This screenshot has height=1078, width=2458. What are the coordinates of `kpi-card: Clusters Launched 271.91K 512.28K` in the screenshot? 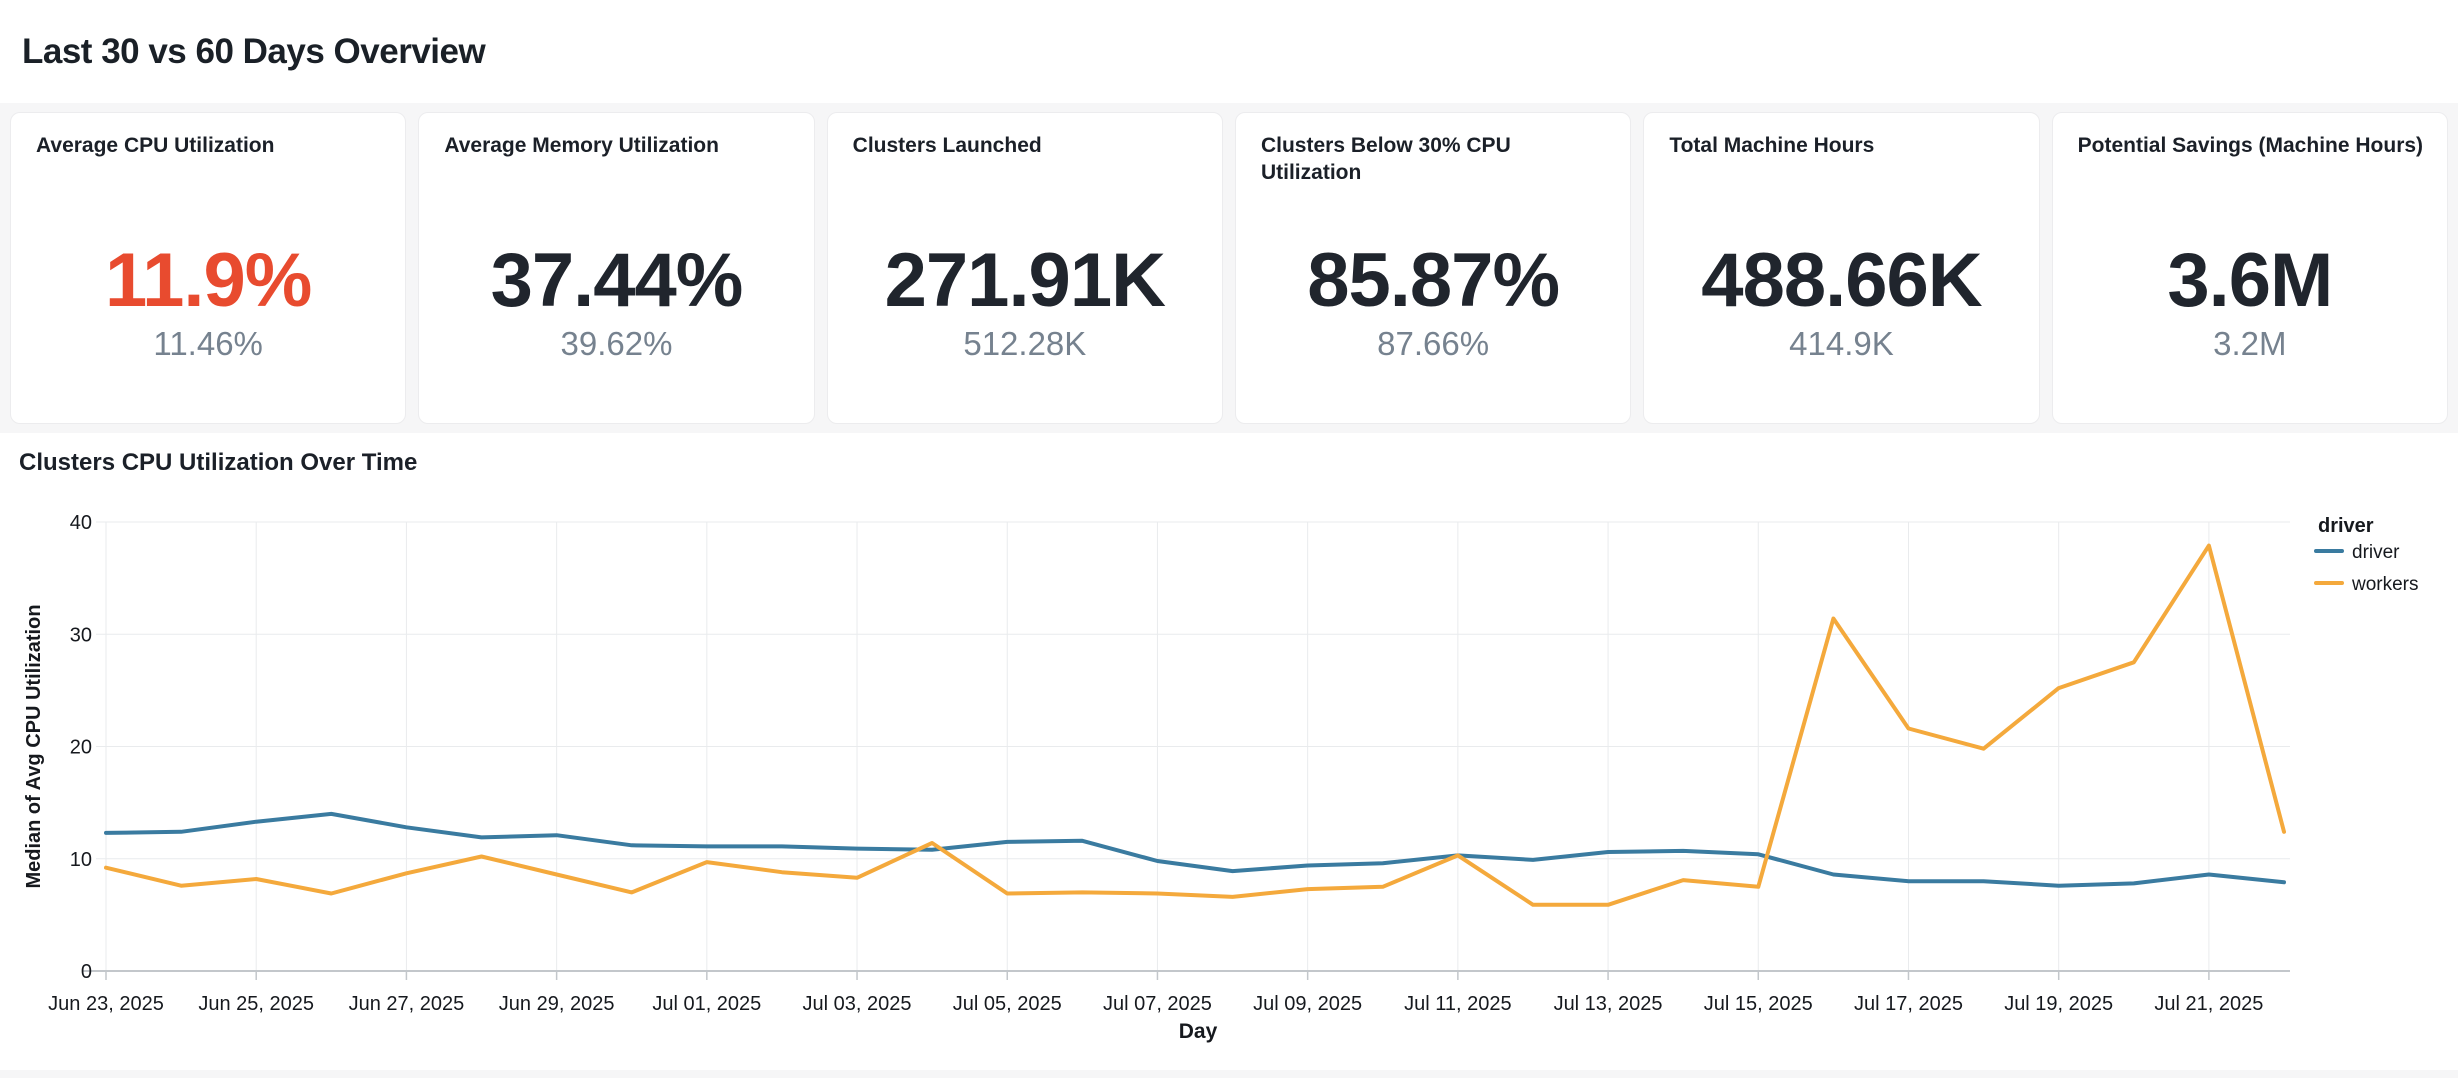 It's located at (1024, 268).